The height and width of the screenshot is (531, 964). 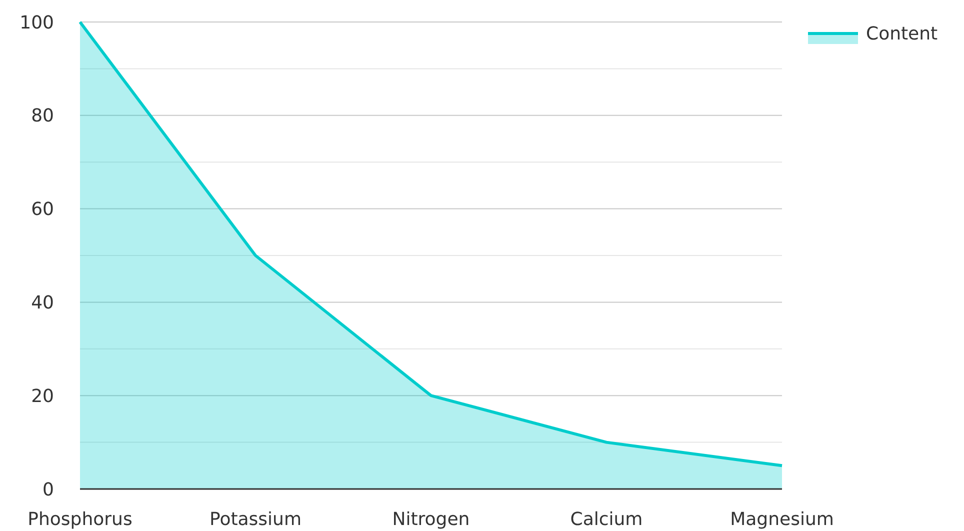 I want to click on x-tick-label: Magnesium, so click(x=782, y=519).